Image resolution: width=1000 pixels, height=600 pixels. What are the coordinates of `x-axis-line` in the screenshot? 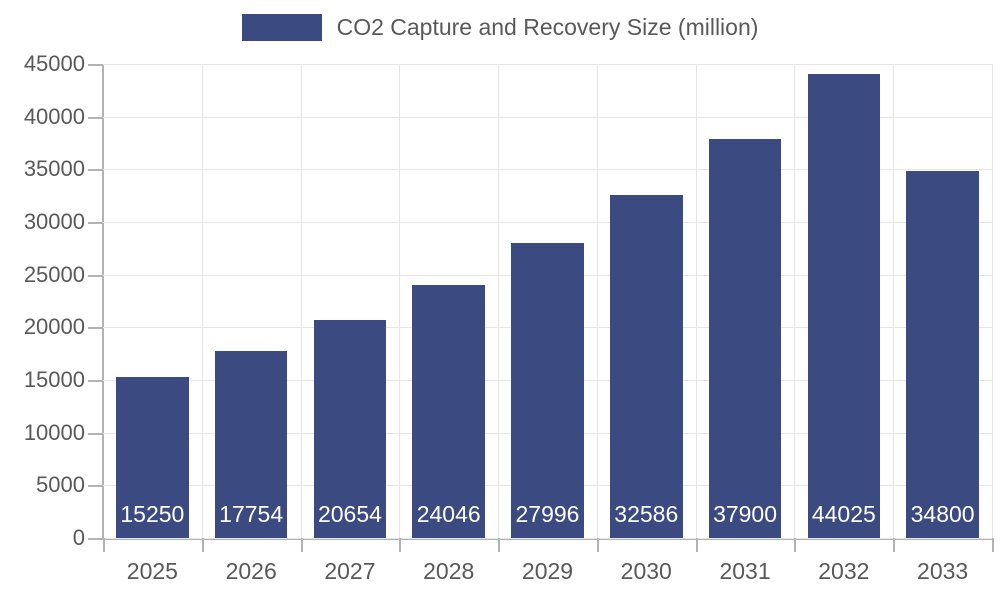 It's located at (540, 539).